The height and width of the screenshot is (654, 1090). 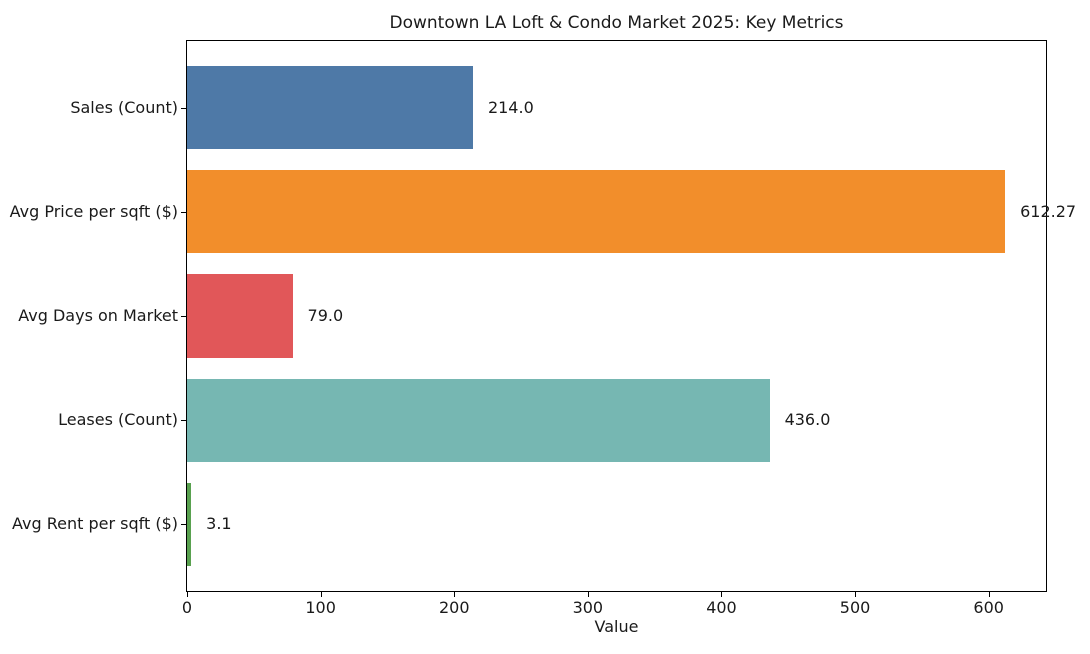 What do you see at coordinates (240, 316) in the screenshot?
I see `bar-avg-days-on-market` at bounding box center [240, 316].